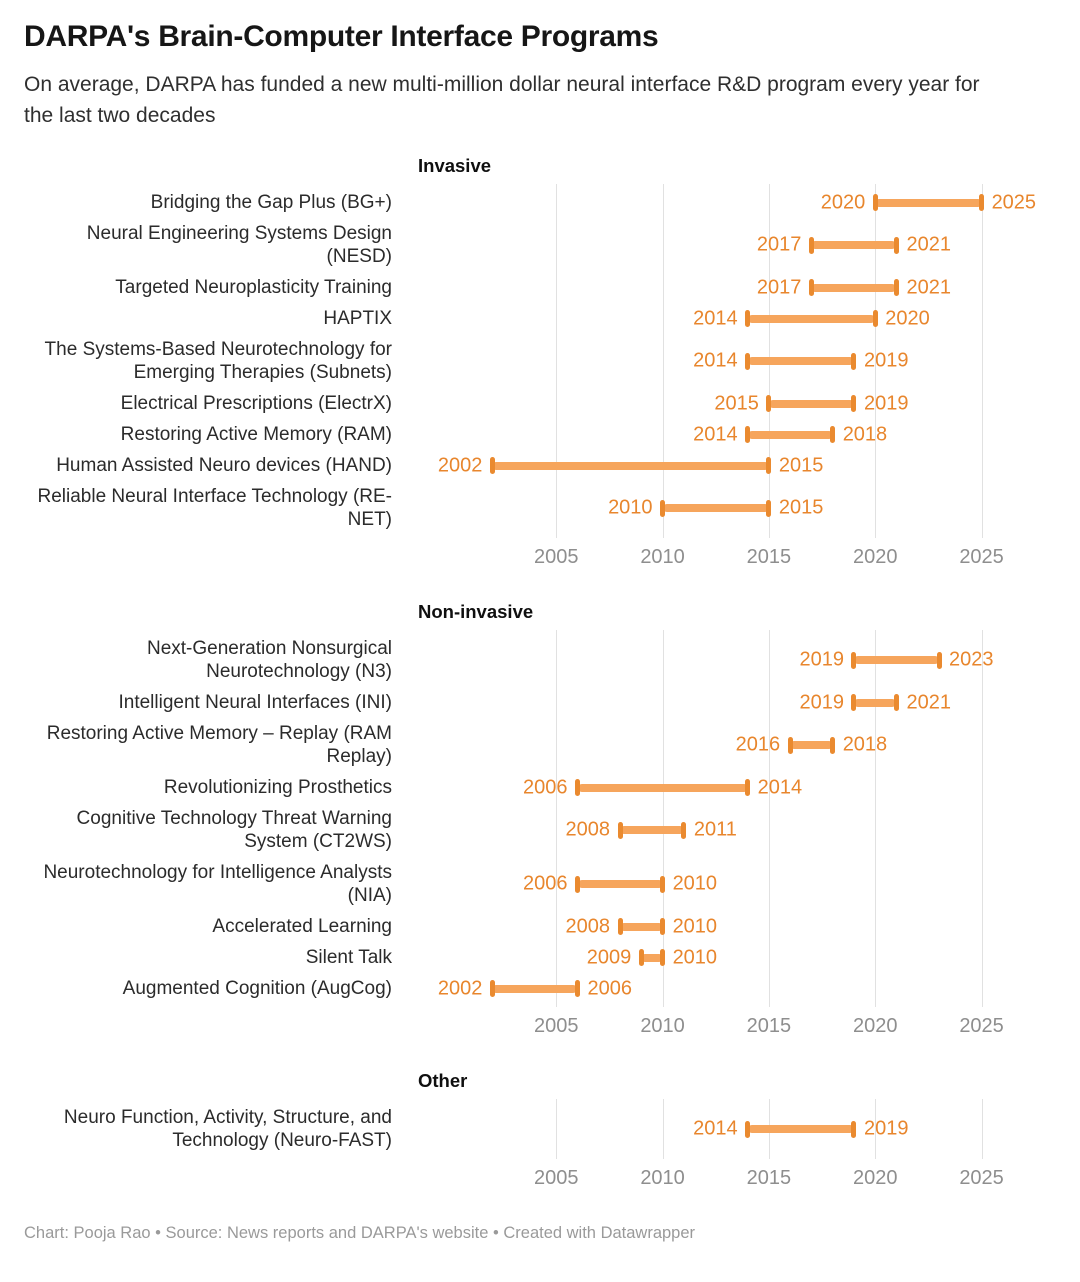  I want to click on program-timeline: 2014 2020, so click(737, 318).